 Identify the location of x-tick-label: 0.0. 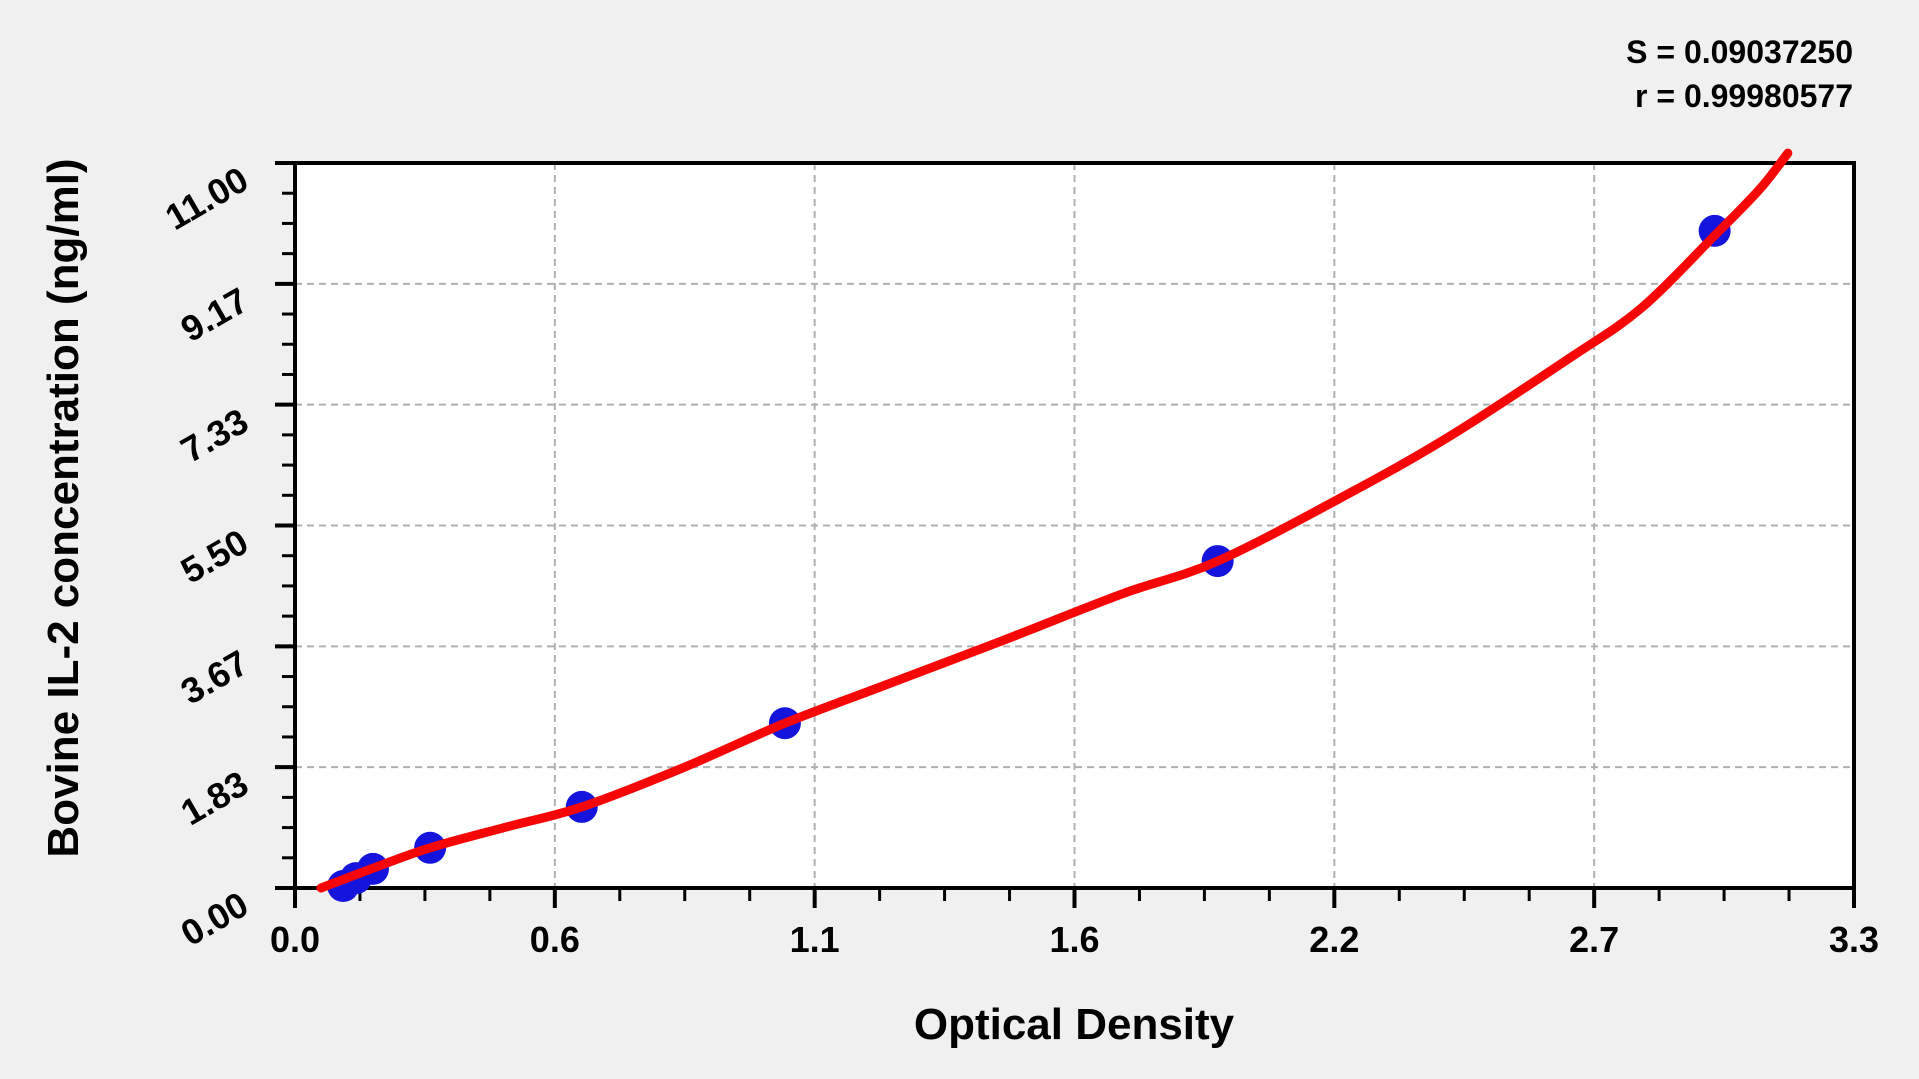
(295, 939).